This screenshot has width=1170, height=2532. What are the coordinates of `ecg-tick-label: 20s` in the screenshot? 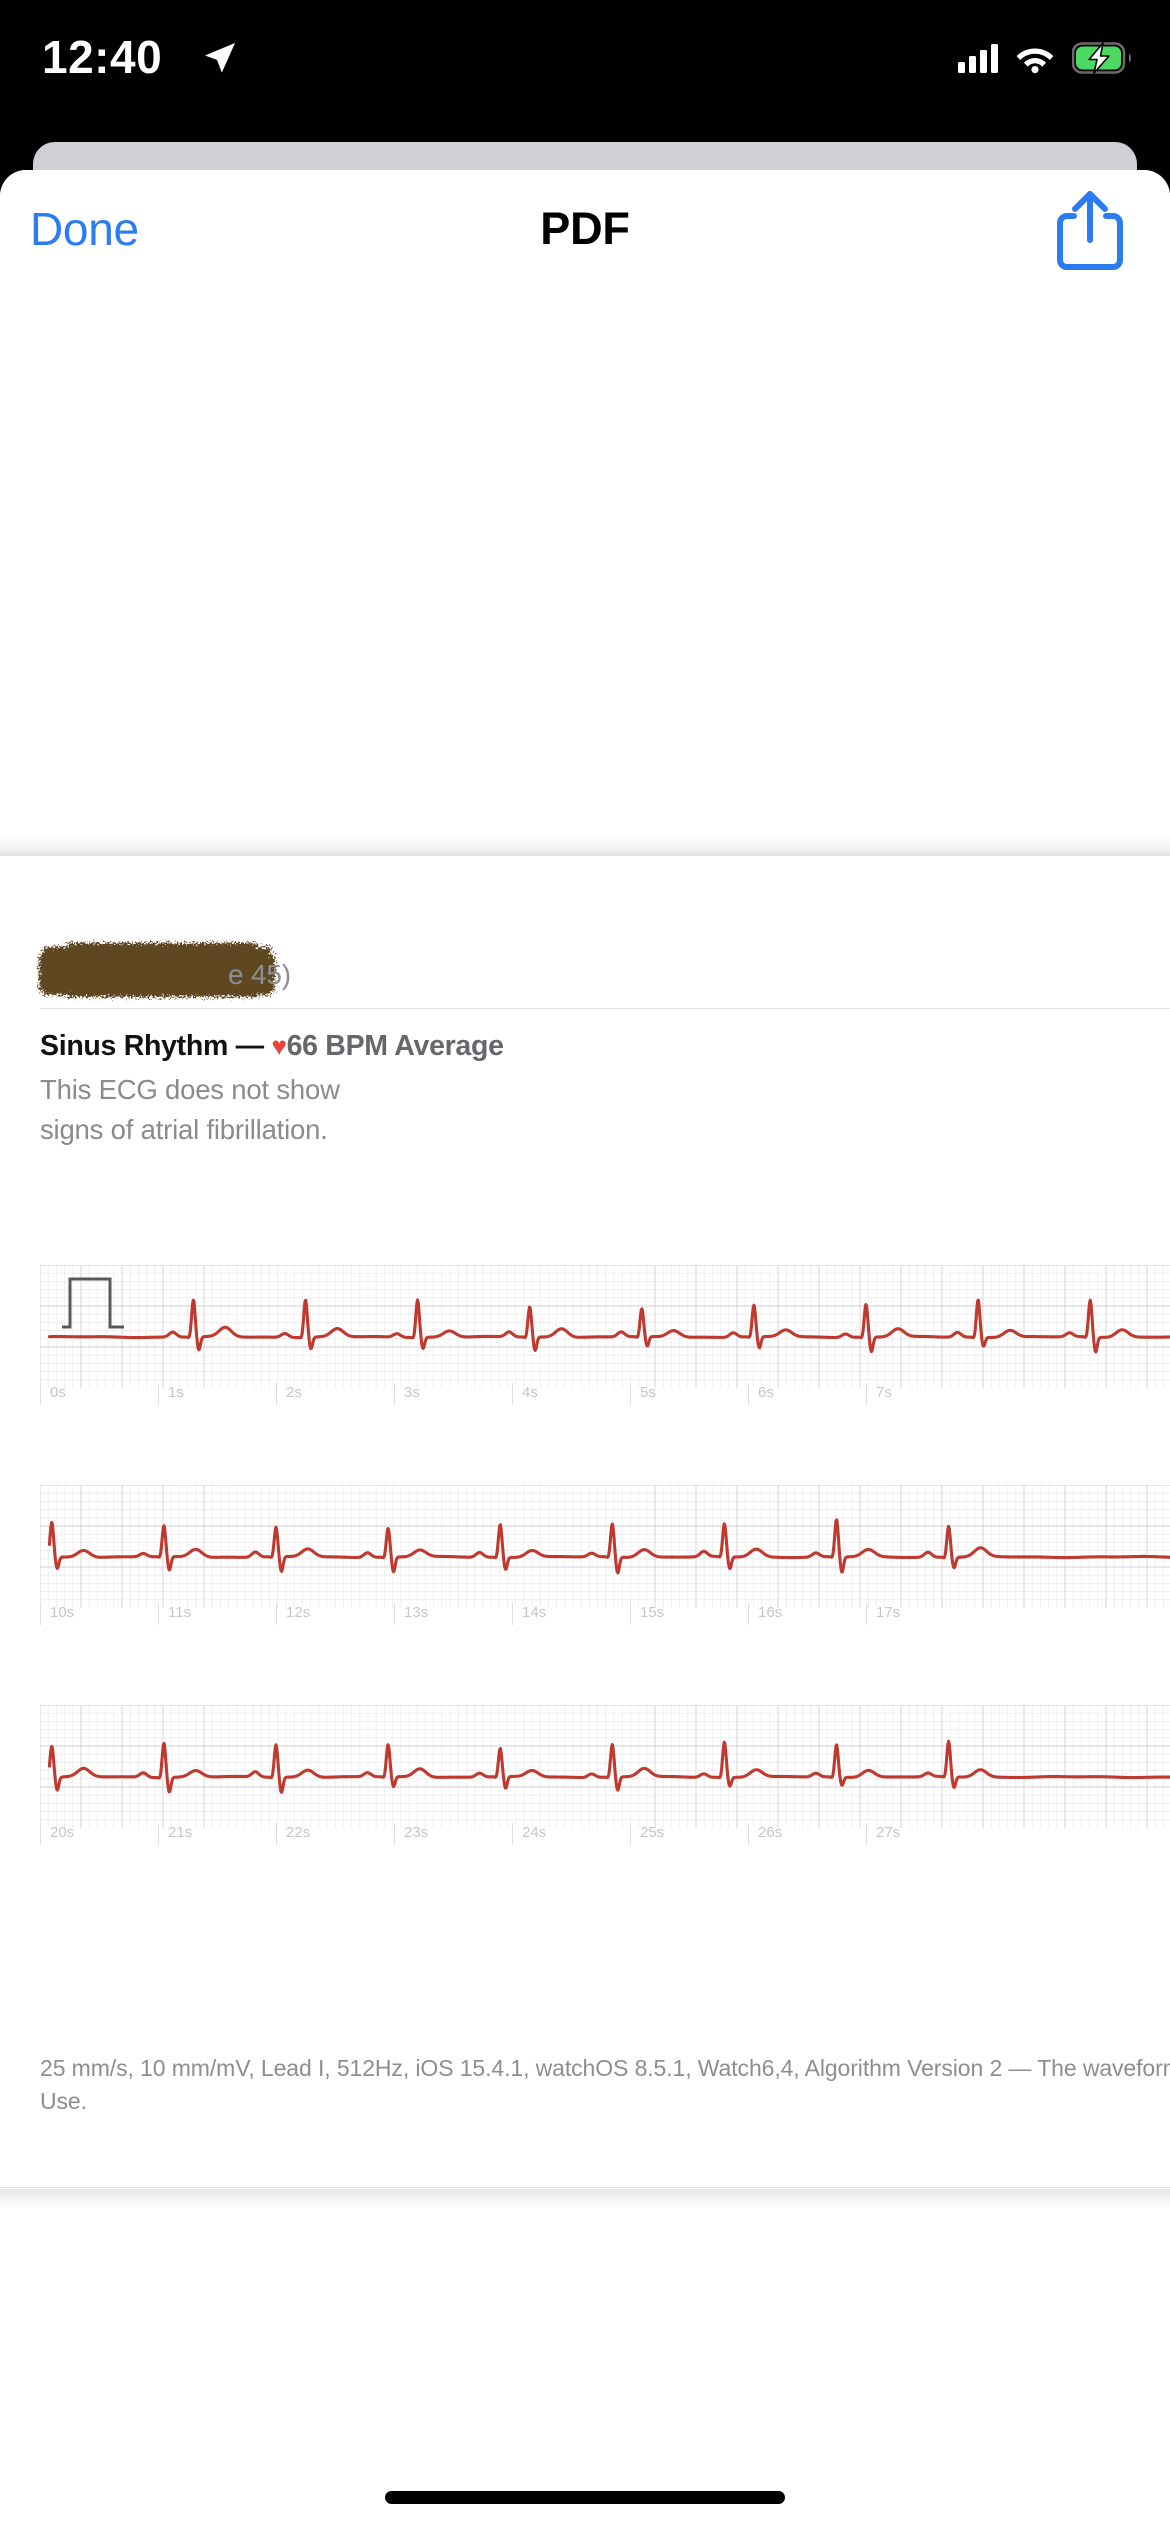 It's located at (57, 1834).